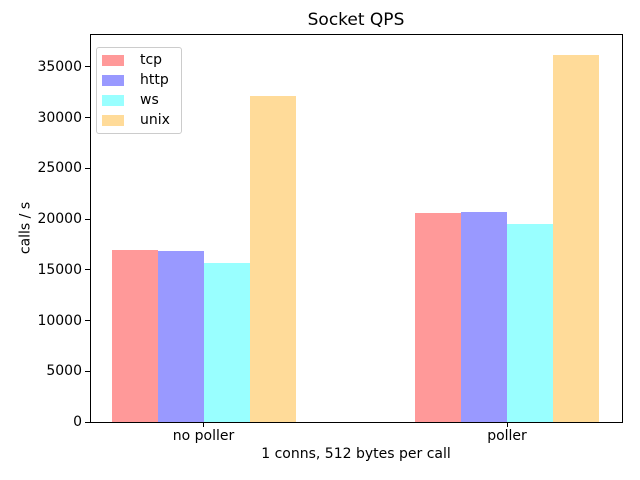  Describe the element at coordinates (136, 120) in the screenshot. I see `legend-item-unix: unix` at that location.